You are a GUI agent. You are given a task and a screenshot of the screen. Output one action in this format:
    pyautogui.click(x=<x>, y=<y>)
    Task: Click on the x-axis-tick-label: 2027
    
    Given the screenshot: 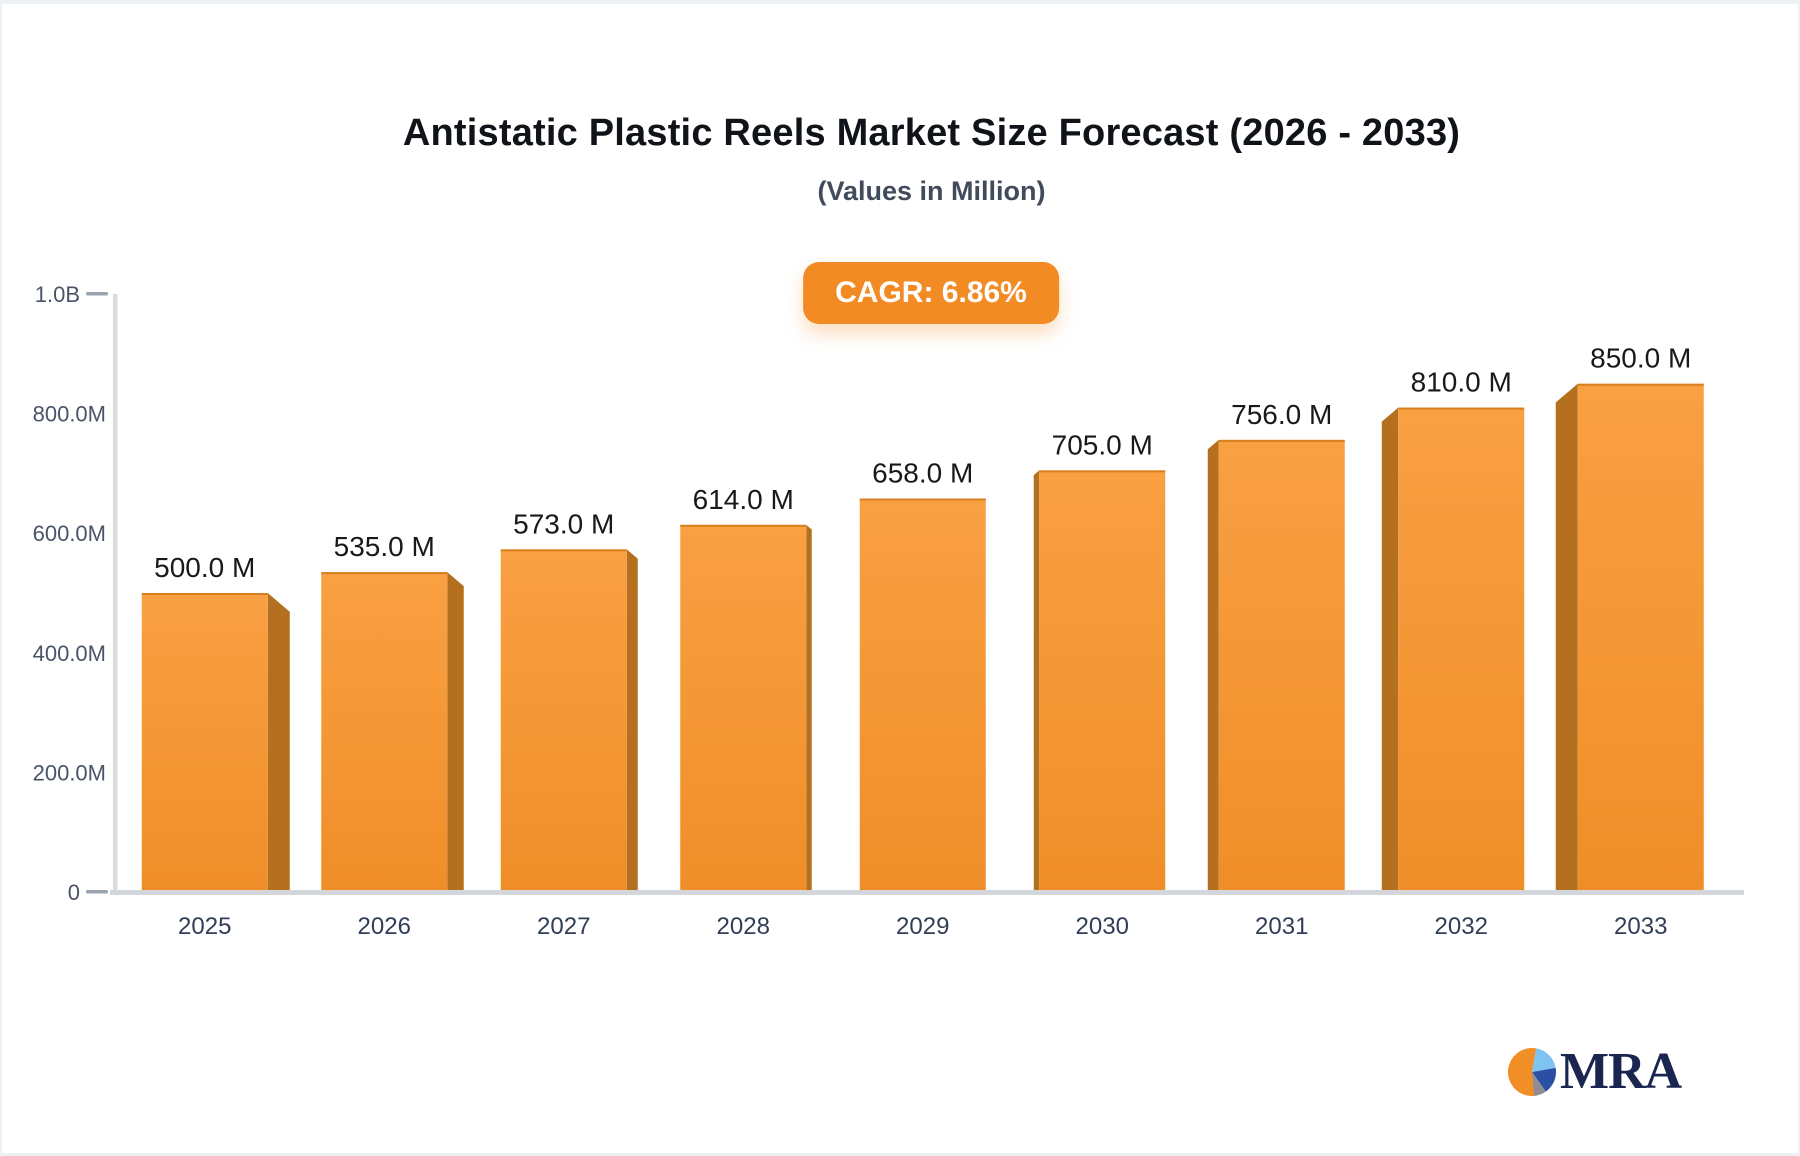 What is the action you would take?
    pyautogui.click(x=563, y=926)
    